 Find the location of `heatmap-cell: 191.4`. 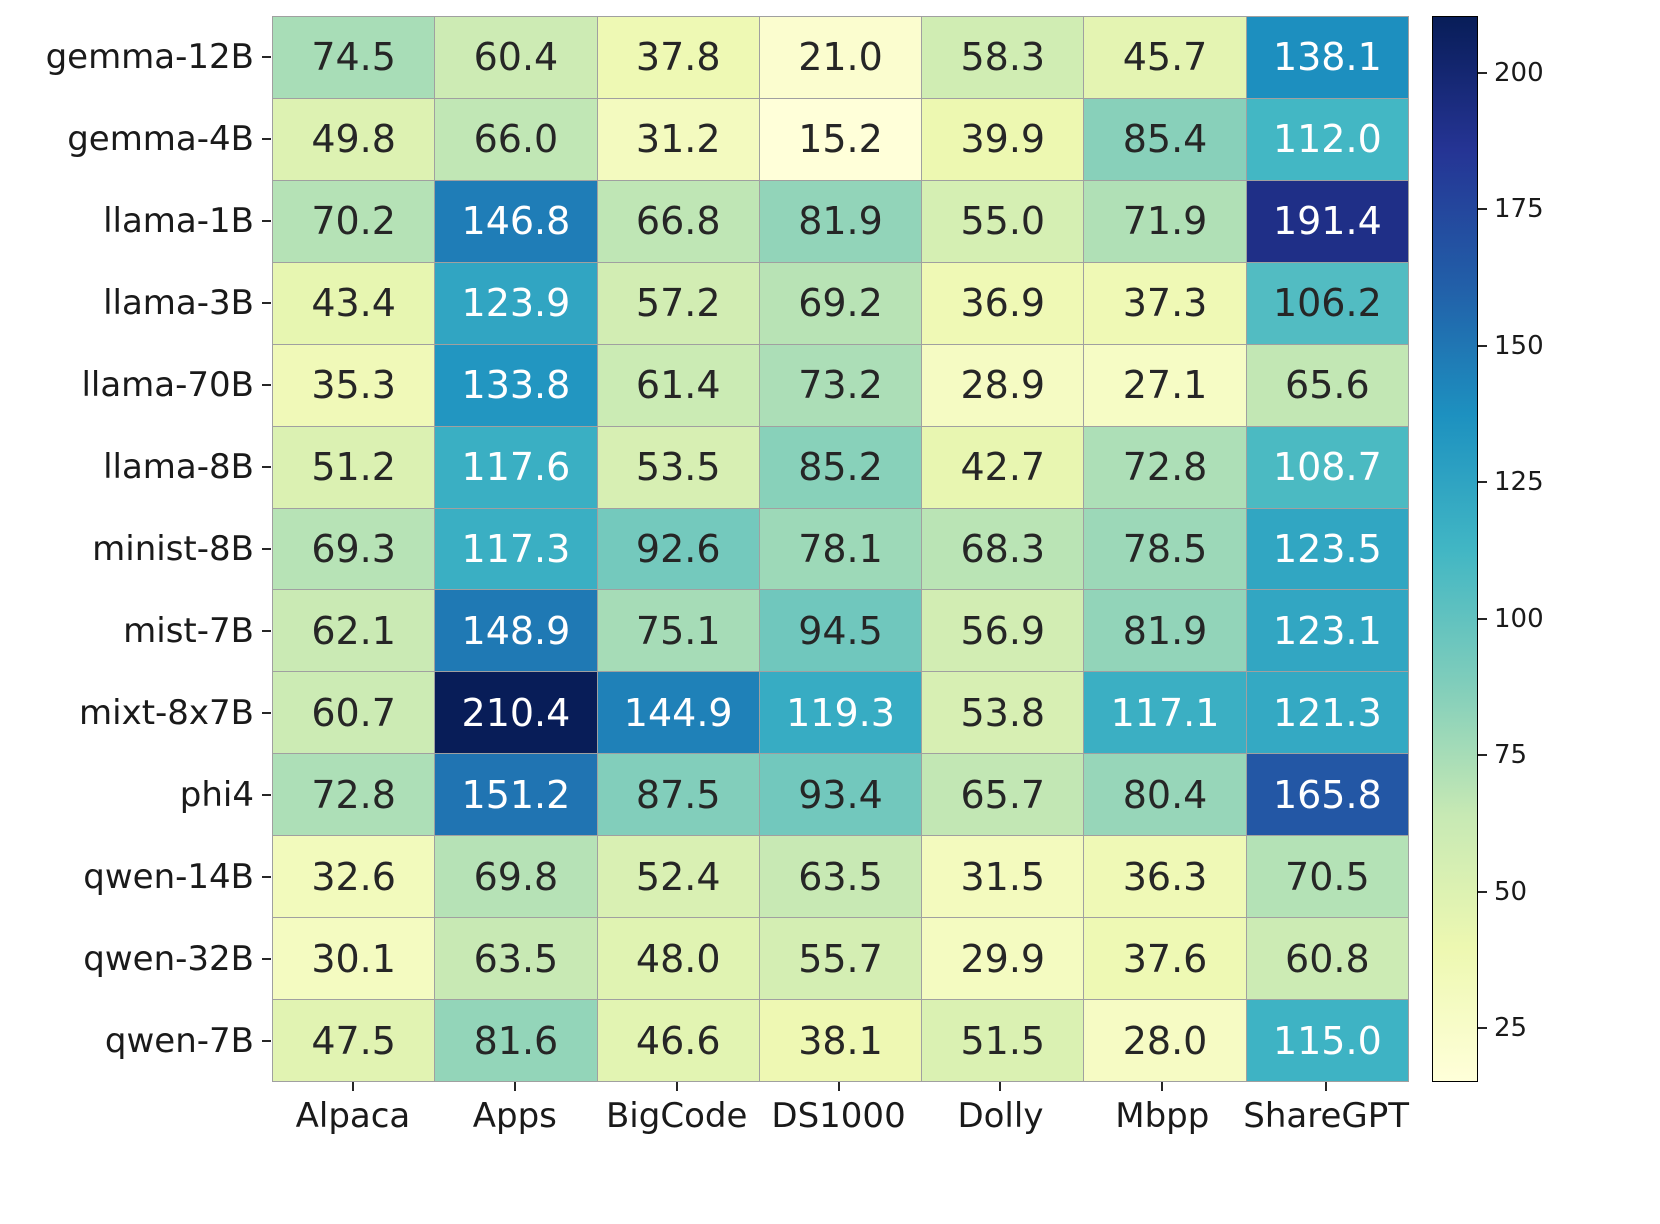

heatmap-cell: 191.4 is located at coordinates (1327, 221).